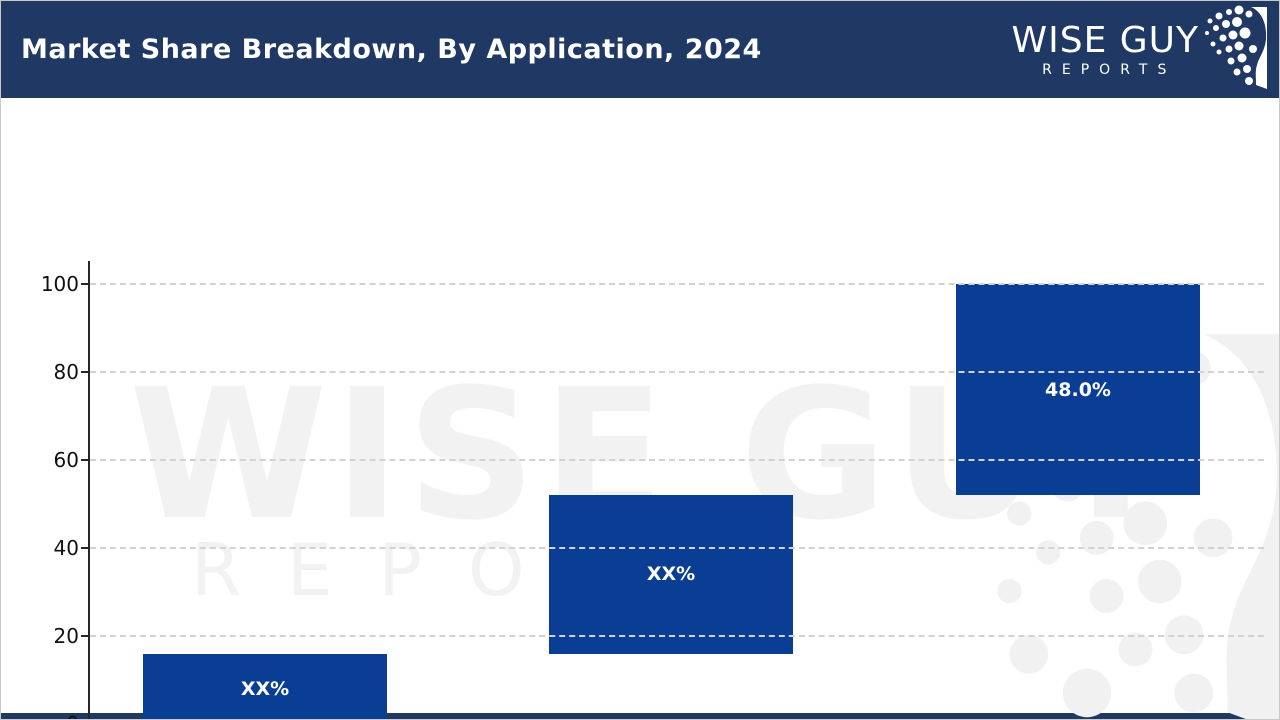 This screenshot has height=720, width=1280. Describe the element at coordinates (51, 715) in the screenshot. I see `y-tick-label: 0` at that location.